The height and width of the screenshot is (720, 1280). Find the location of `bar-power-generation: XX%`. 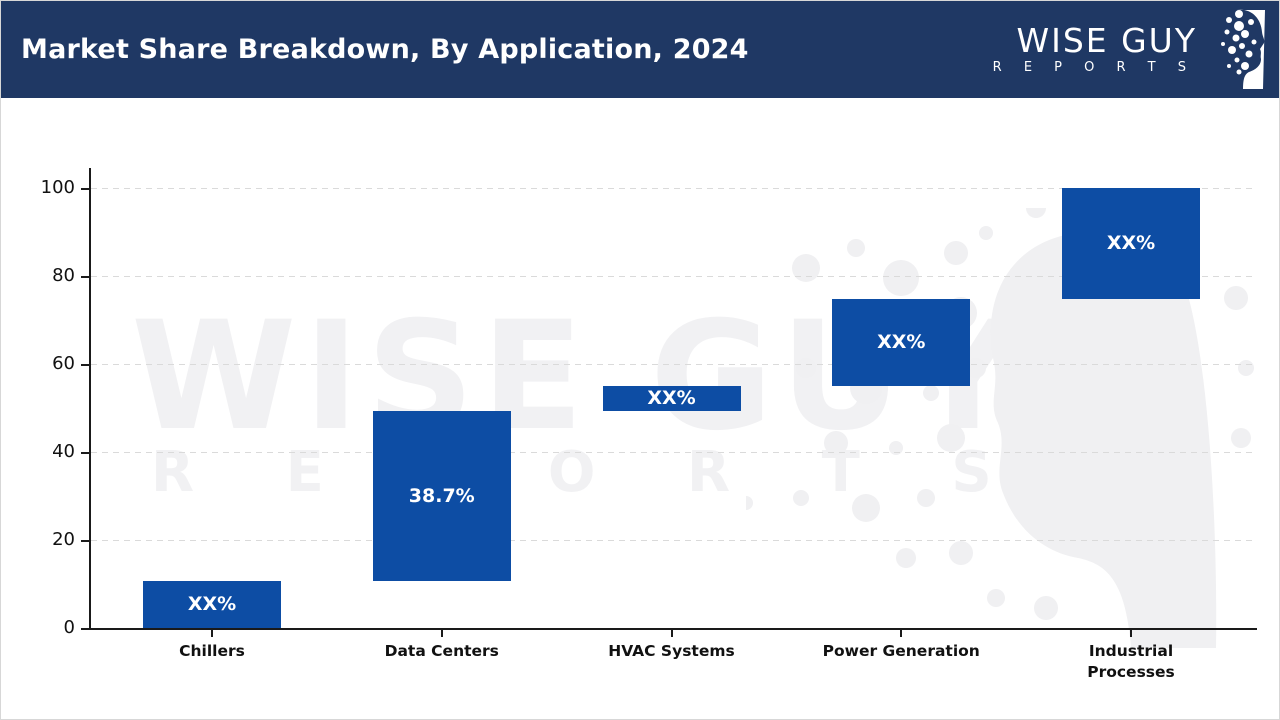

bar-power-generation: XX% is located at coordinates (901, 342).